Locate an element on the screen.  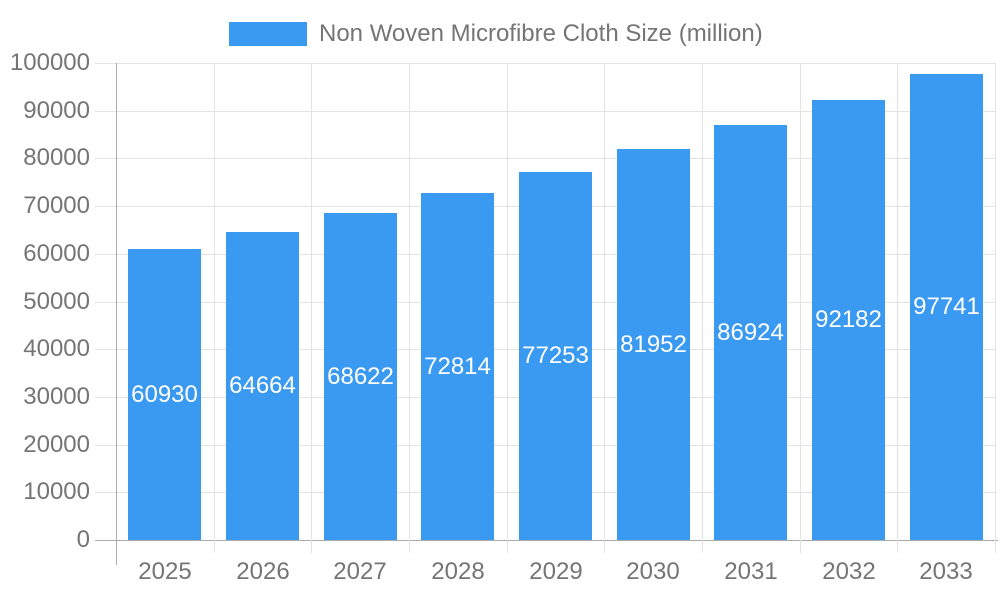
bar: 92182 is located at coordinates (848, 320).